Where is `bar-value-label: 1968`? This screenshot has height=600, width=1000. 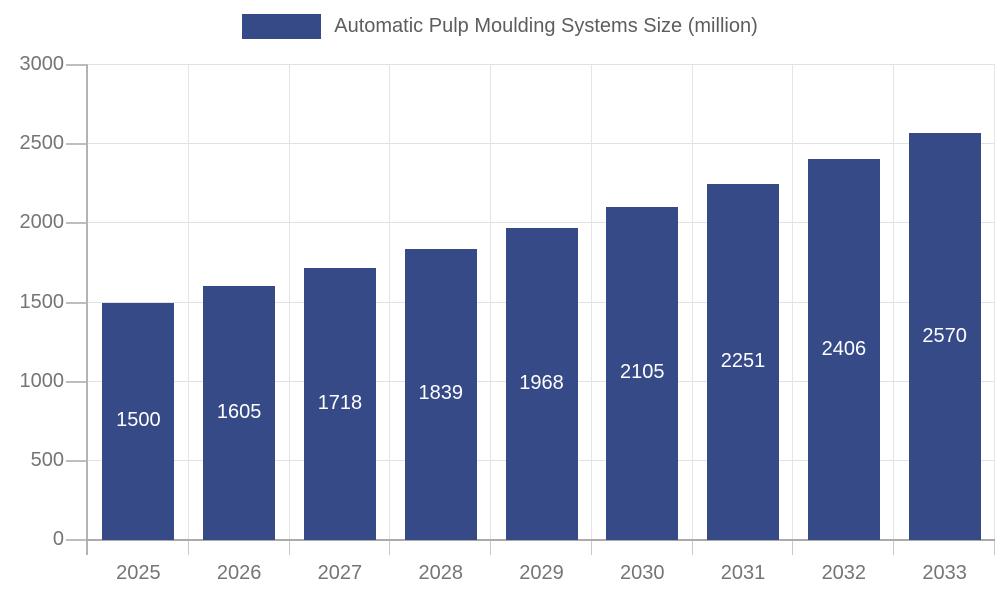
bar-value-label: 1968 is located at coordinates (541, 383).